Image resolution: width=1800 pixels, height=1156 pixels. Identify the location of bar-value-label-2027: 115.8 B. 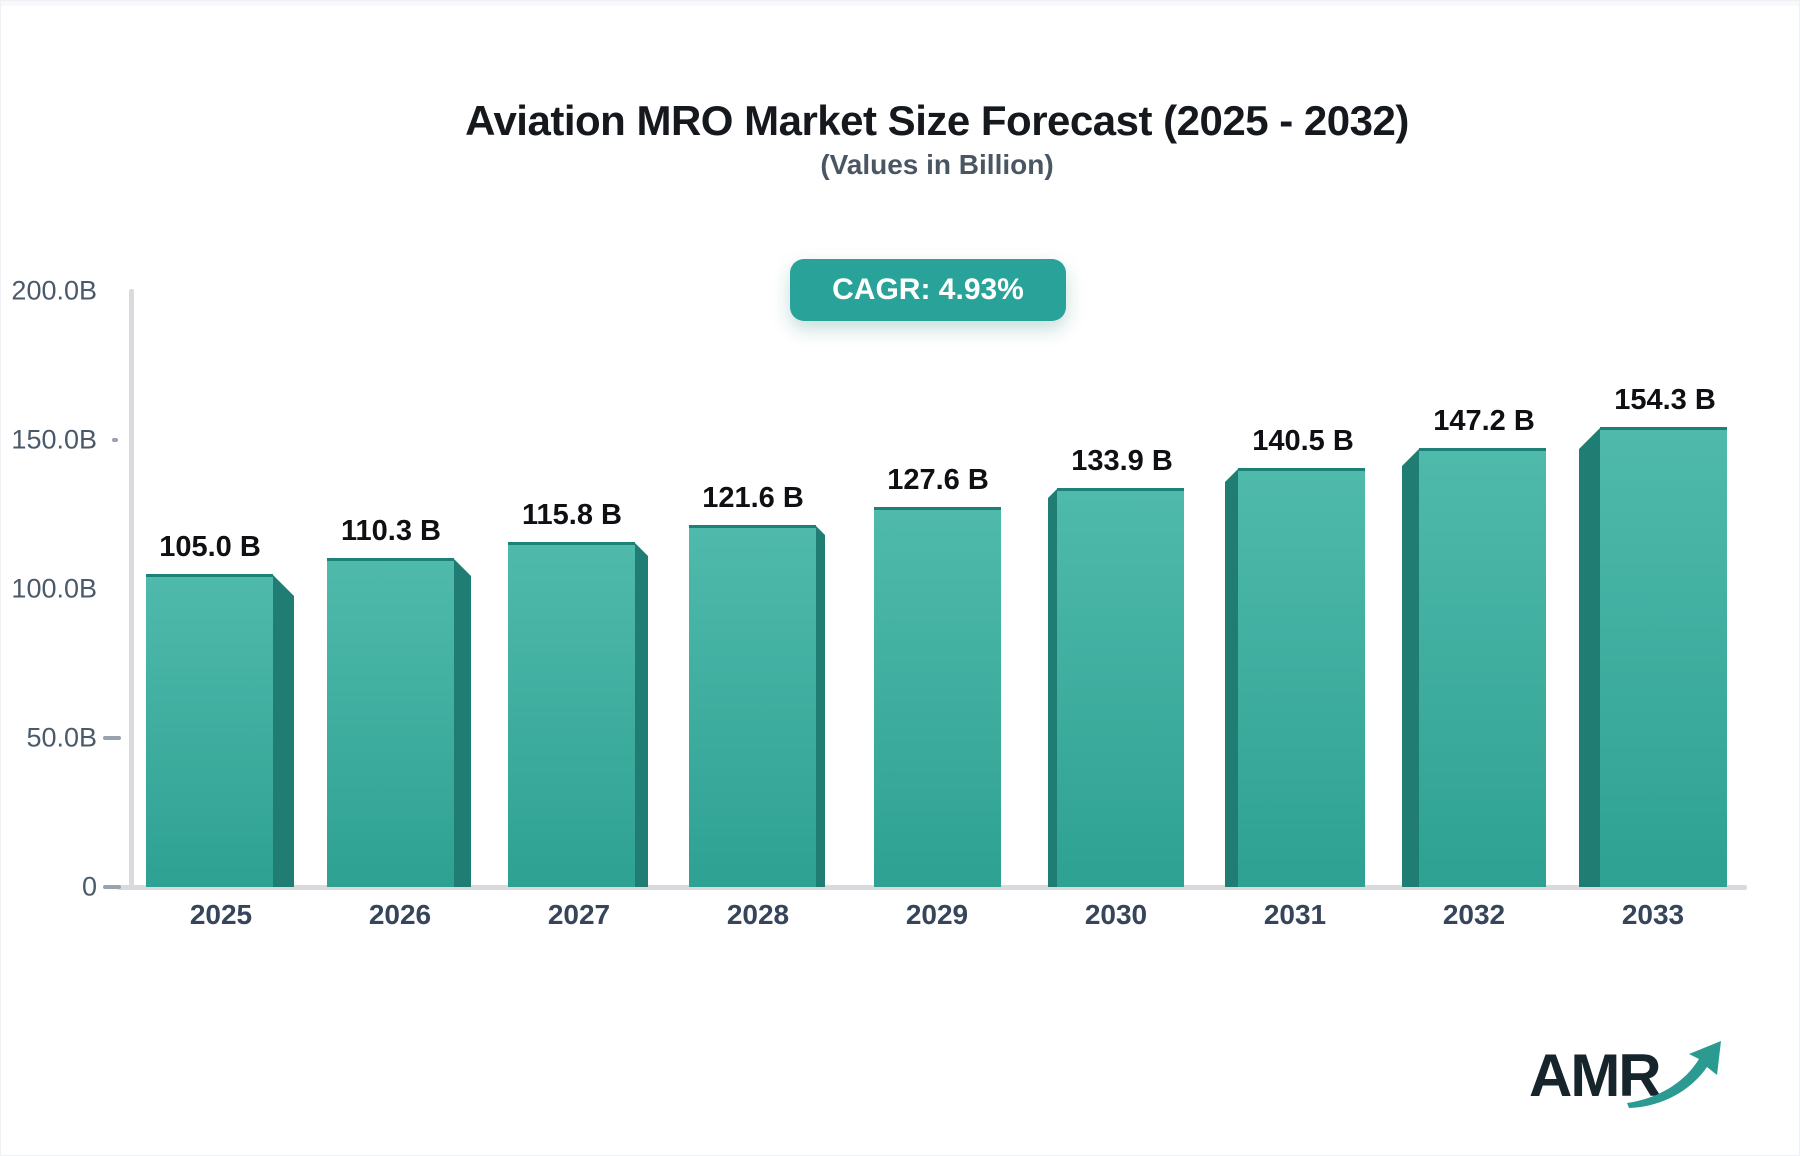
(572, 515).